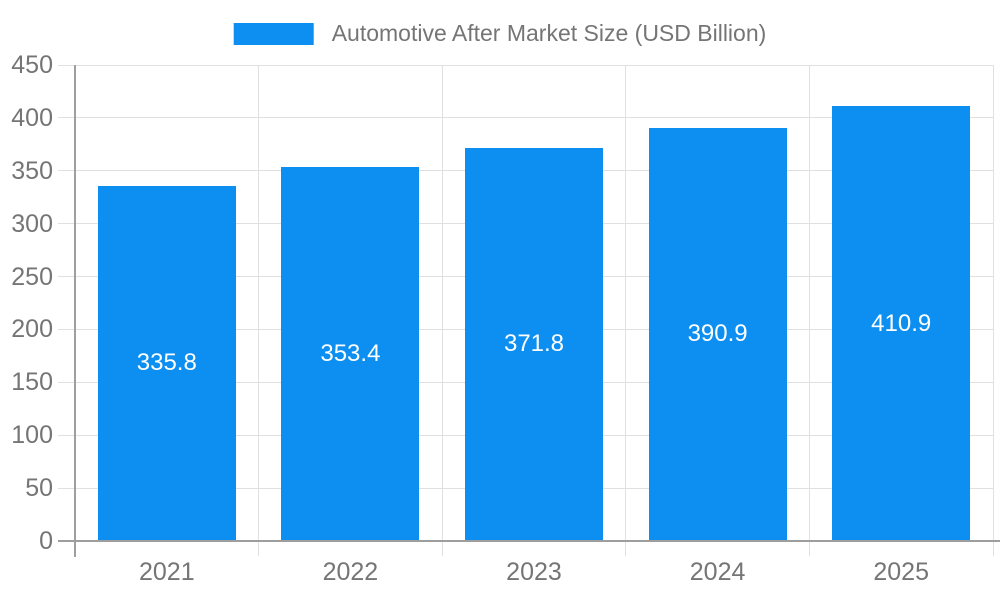  Describe the element at coordinates (32, 329) in the screenshot. I see `y-tick-label: 200` at that location.